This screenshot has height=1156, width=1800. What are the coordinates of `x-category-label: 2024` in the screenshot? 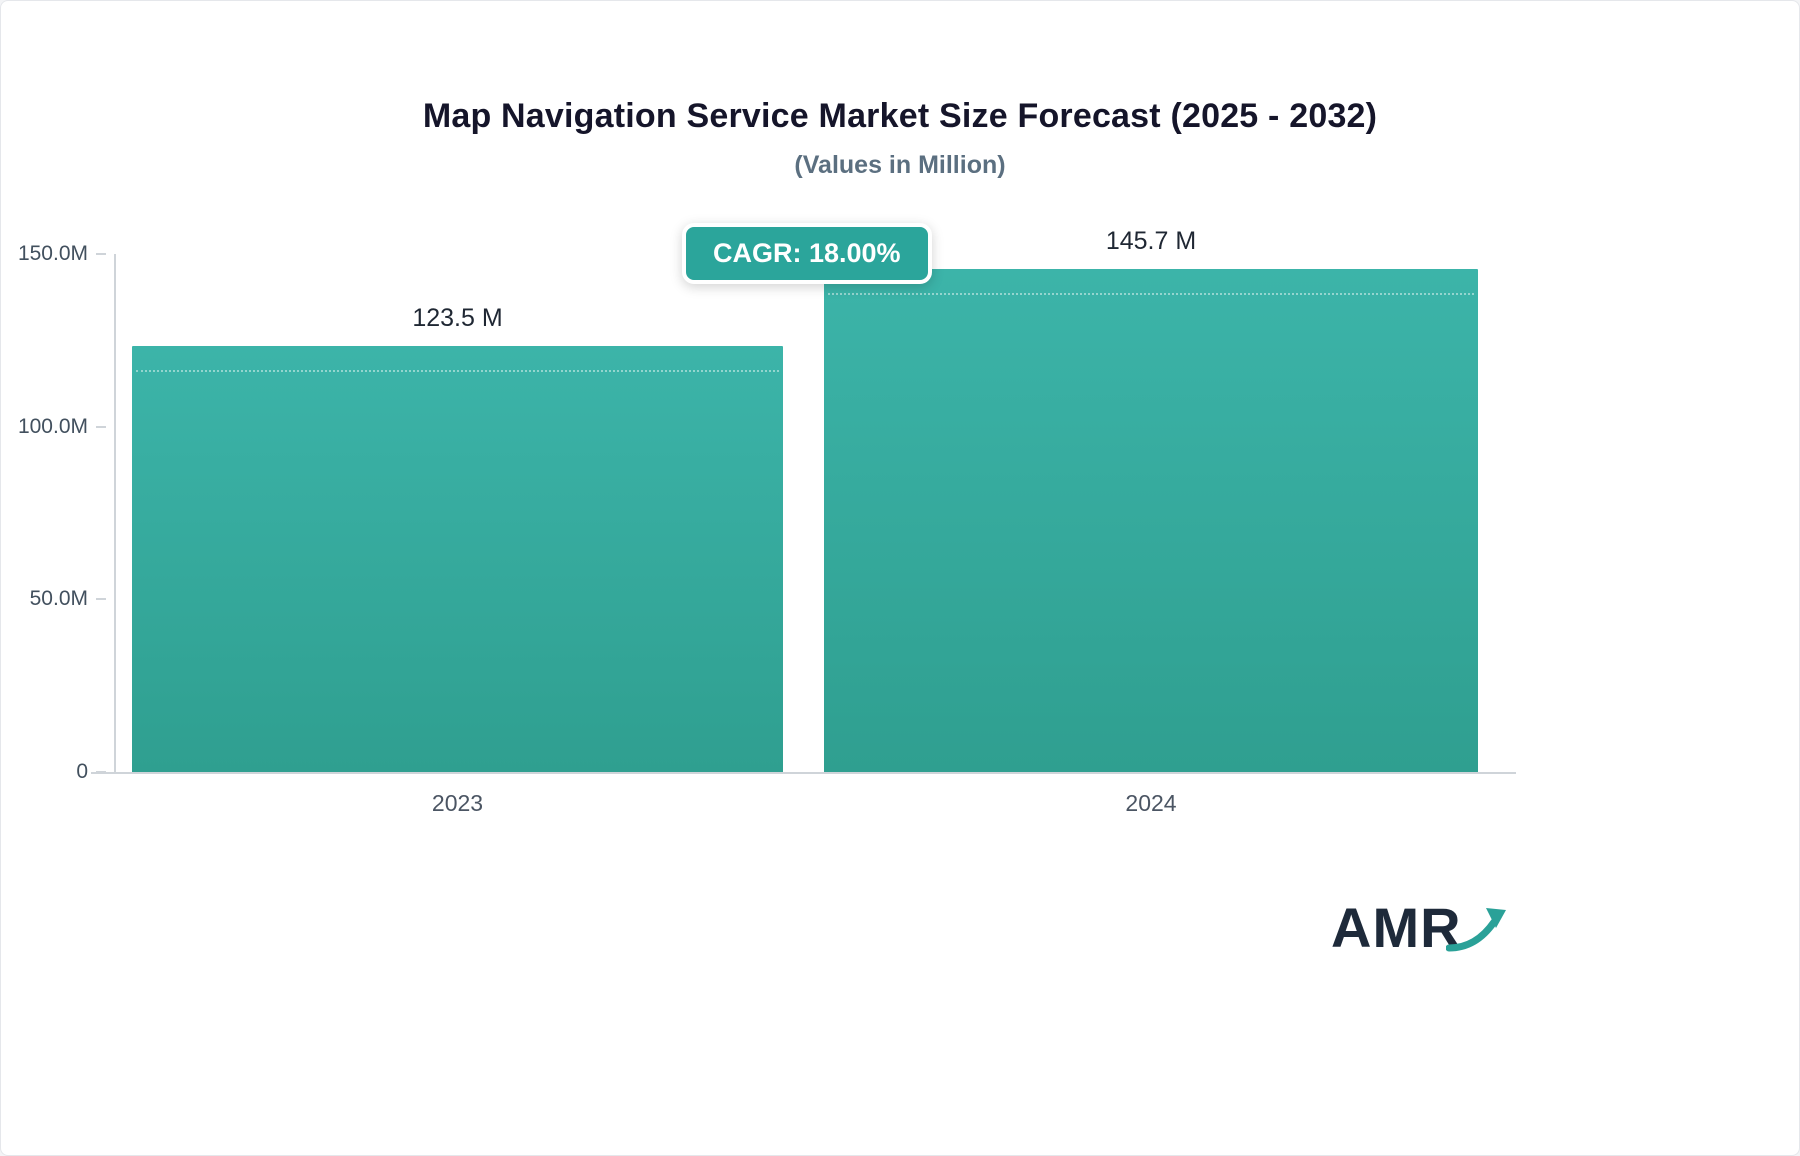 It's located at (1151, 803).